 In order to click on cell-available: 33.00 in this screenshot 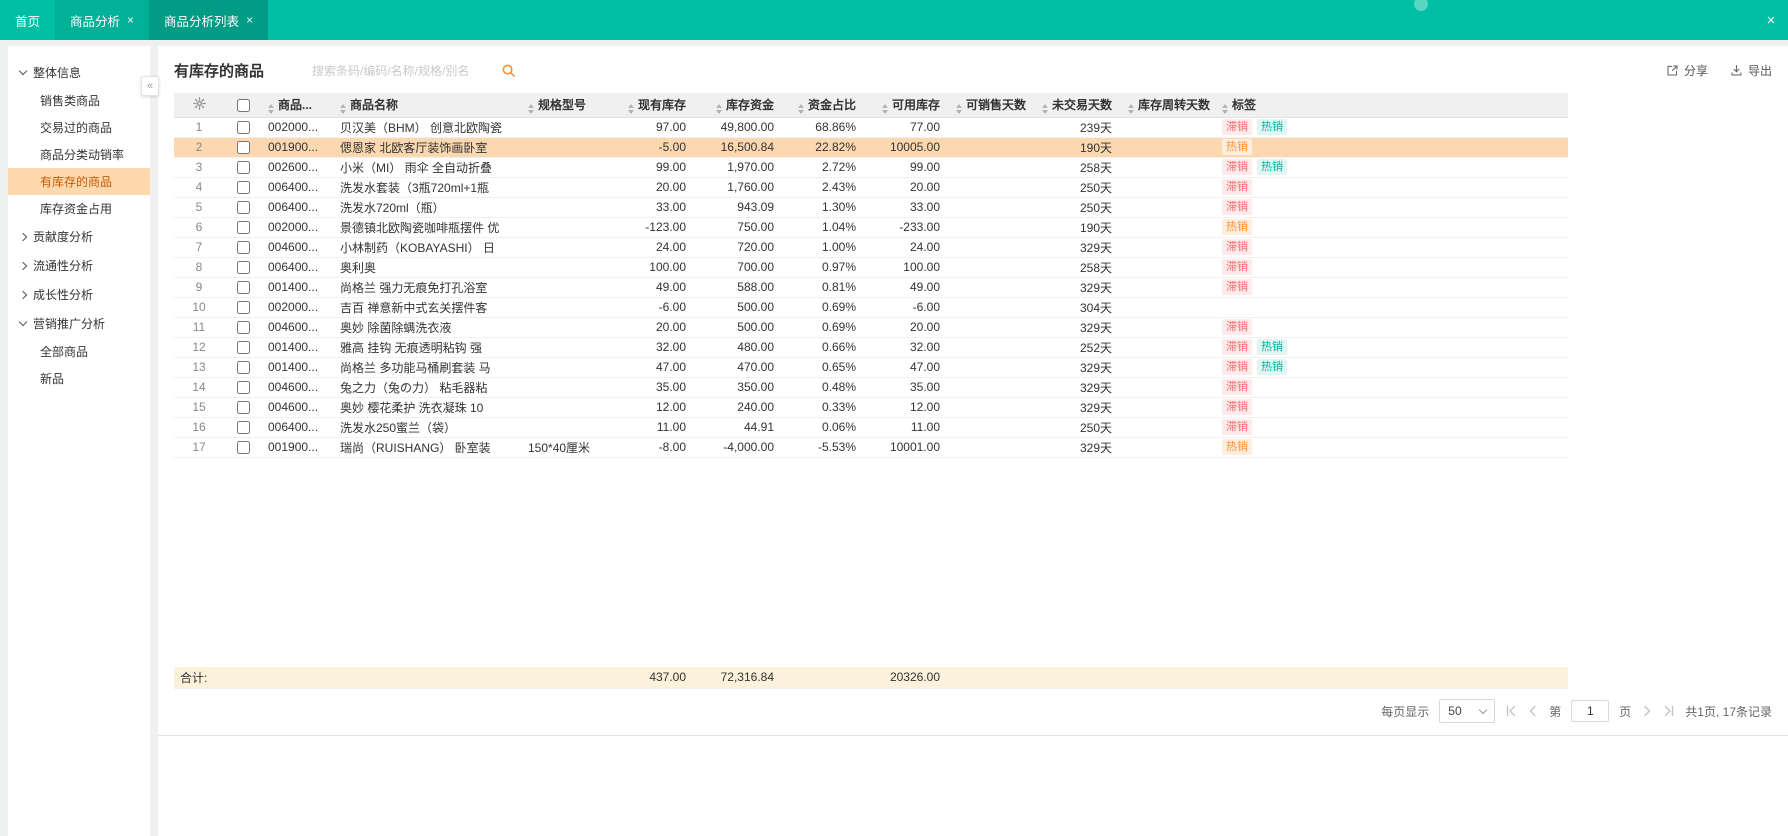, I will do `click(904, 207)`.